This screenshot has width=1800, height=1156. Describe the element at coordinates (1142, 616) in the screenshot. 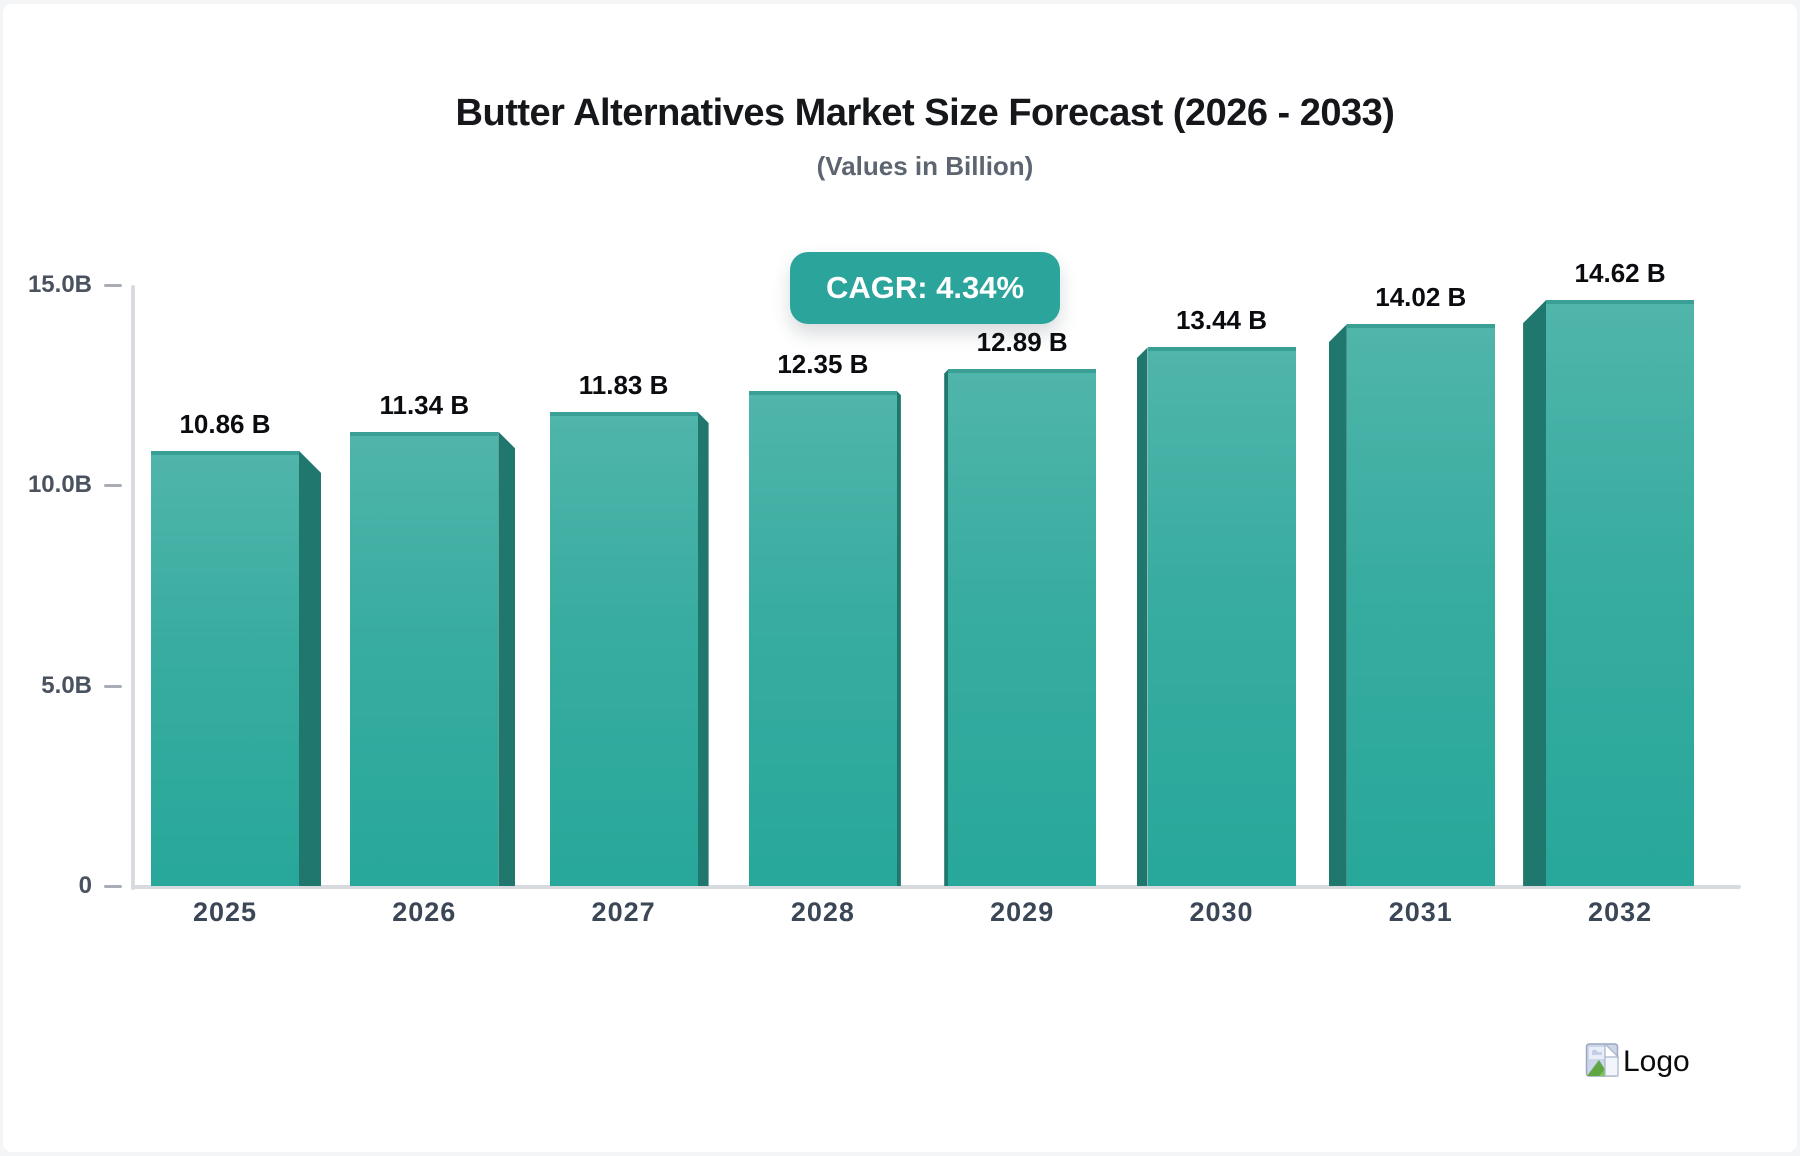

I see `bar-side-face-2030` at that location.